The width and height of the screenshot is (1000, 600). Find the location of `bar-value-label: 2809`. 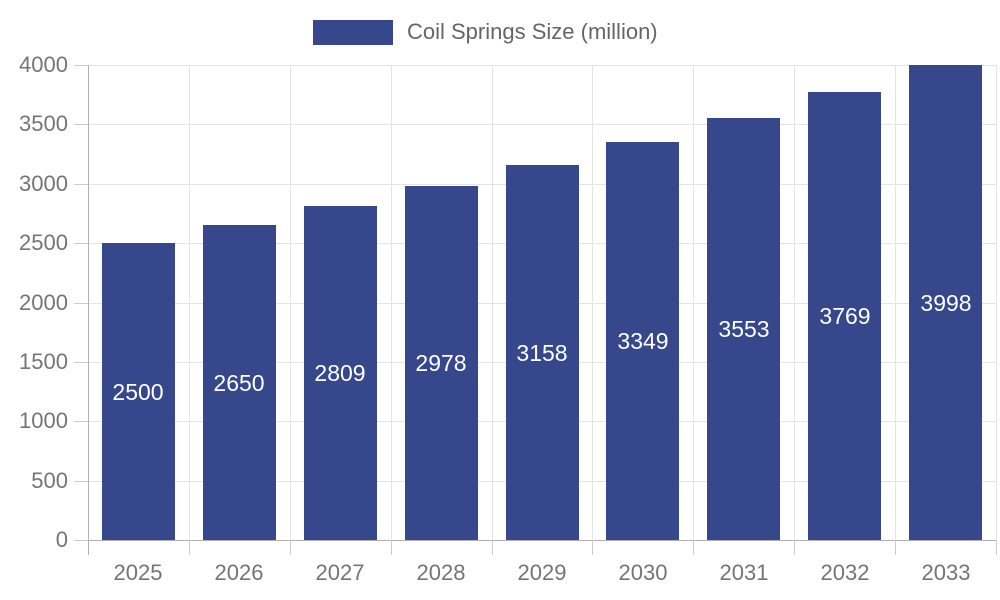

bar-value-label: 2809 is located at coordinates (340, 373).